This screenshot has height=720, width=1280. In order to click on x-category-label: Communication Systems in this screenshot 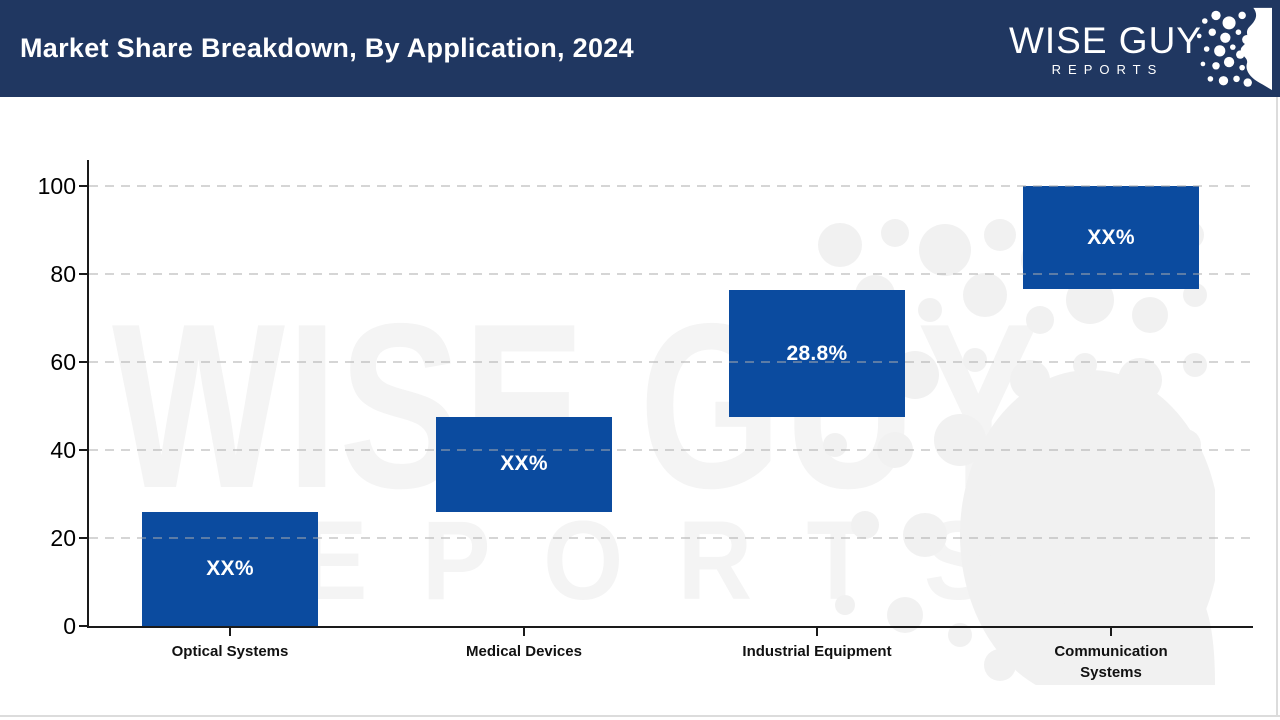, I will do `click(1111, 662)`.